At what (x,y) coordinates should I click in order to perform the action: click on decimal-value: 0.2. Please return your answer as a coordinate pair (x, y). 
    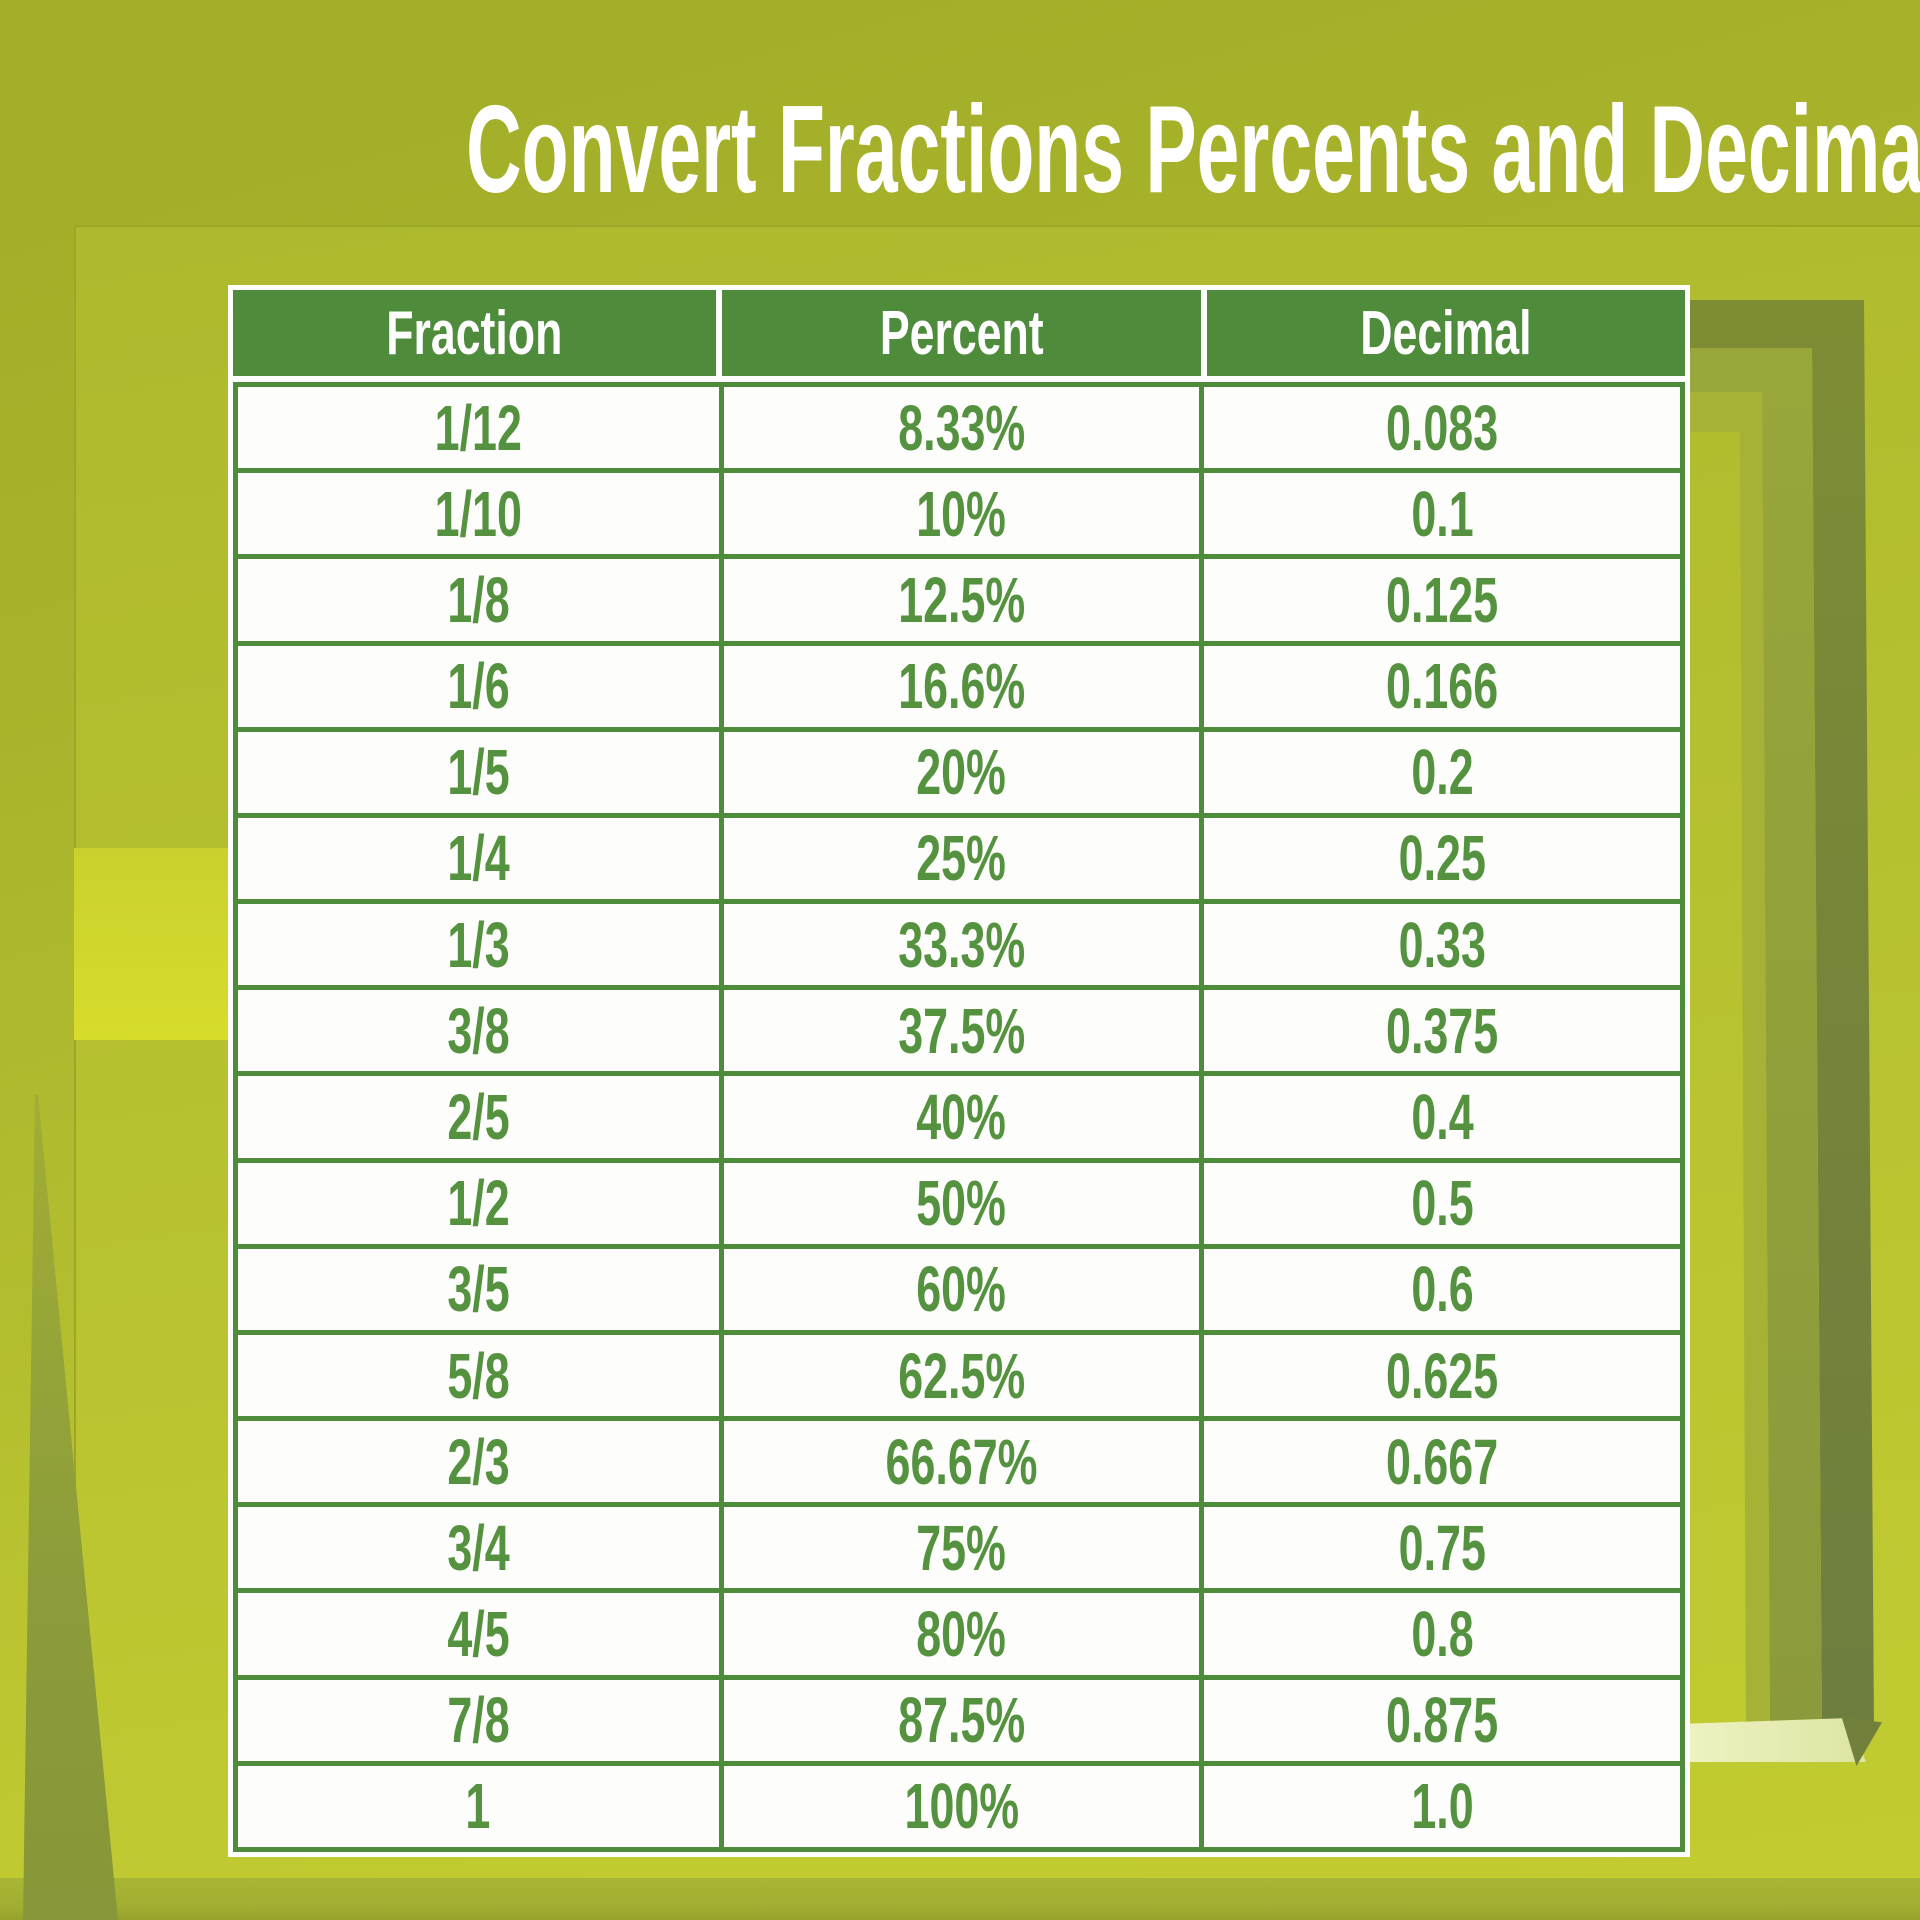
    Looking at the image, I should click on (1442, 772).